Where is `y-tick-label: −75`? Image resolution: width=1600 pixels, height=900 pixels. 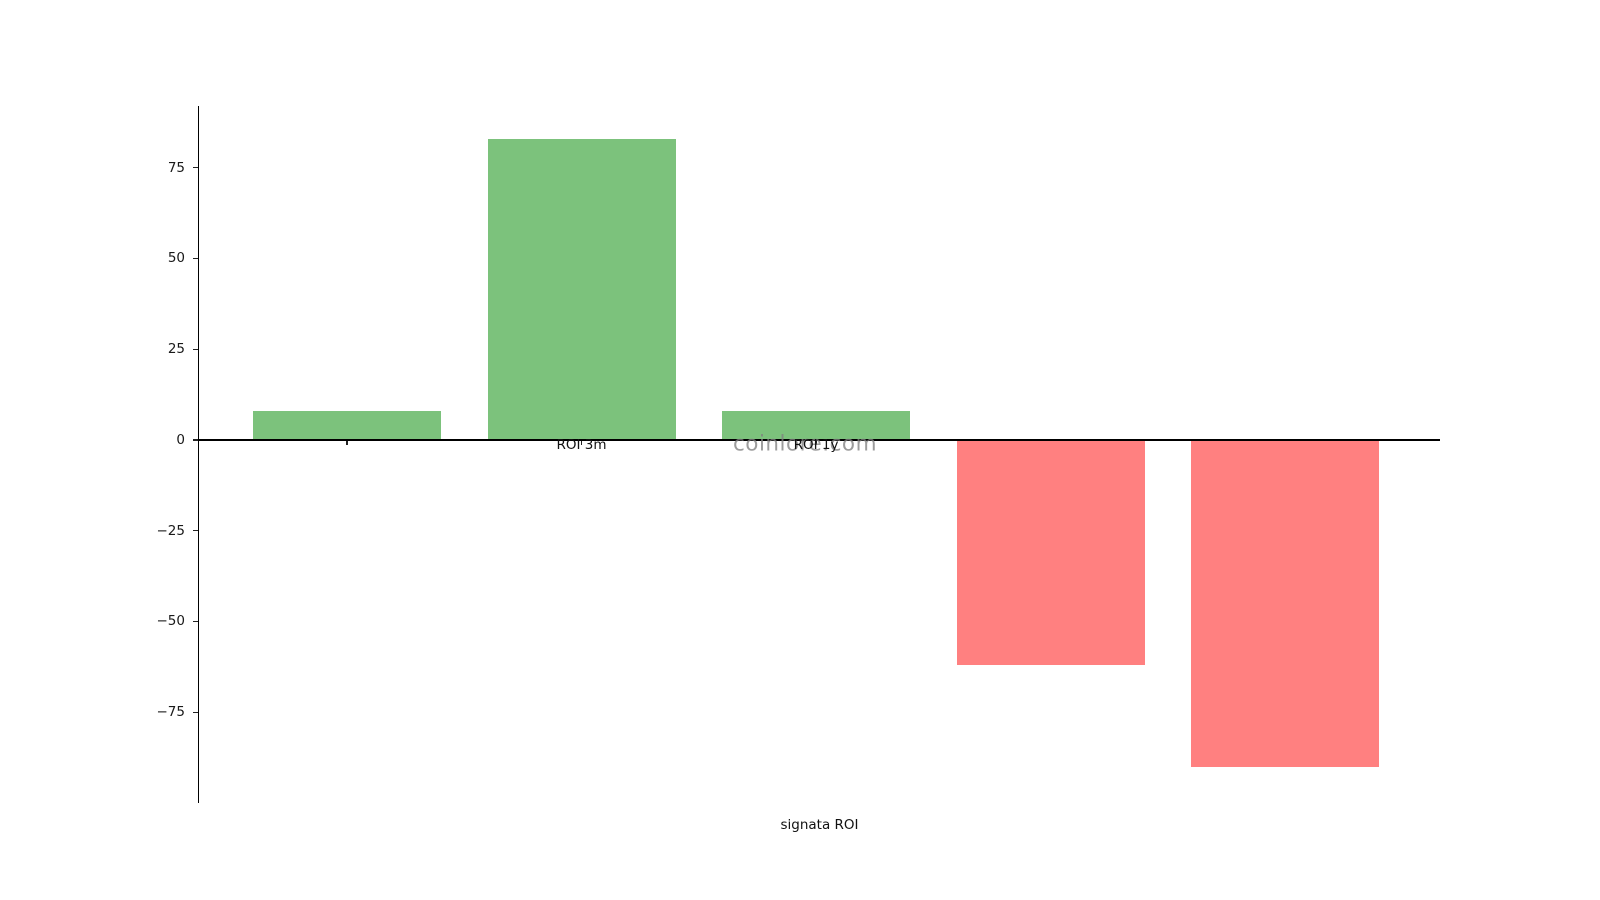
y-tick-label: −75 is located at coordinates (171, 712).